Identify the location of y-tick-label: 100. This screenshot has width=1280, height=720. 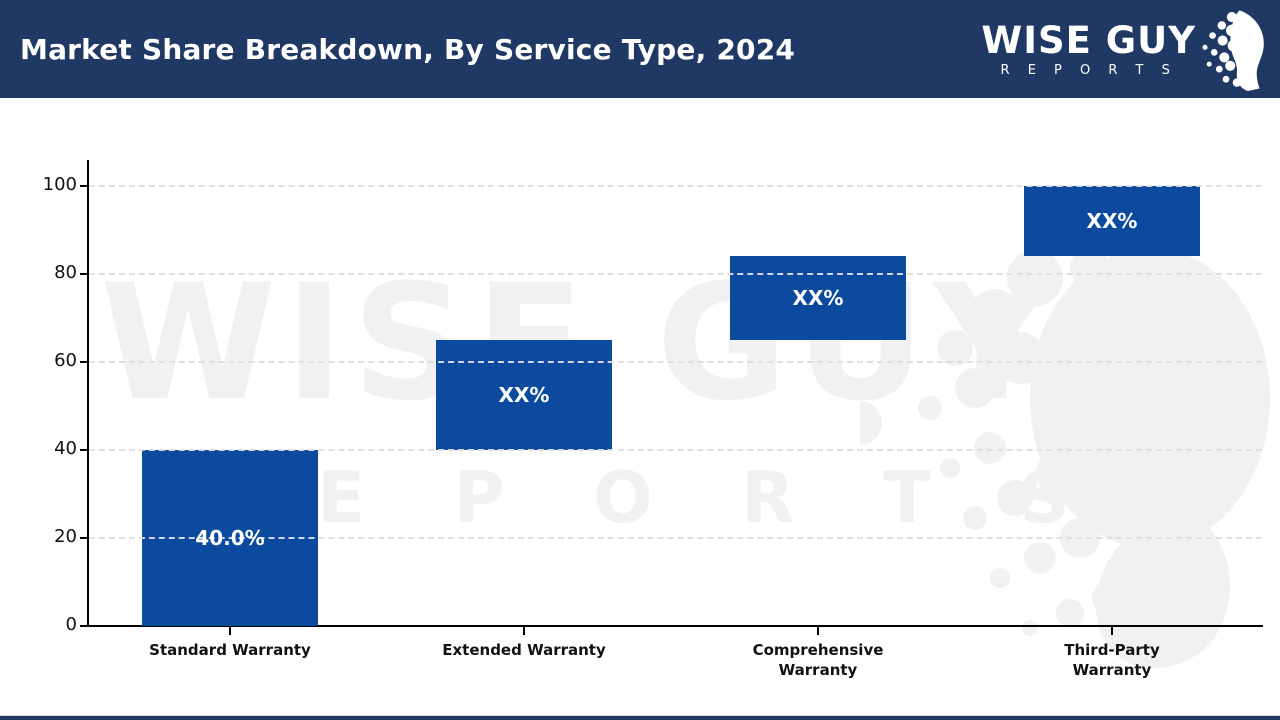
(59, 184).